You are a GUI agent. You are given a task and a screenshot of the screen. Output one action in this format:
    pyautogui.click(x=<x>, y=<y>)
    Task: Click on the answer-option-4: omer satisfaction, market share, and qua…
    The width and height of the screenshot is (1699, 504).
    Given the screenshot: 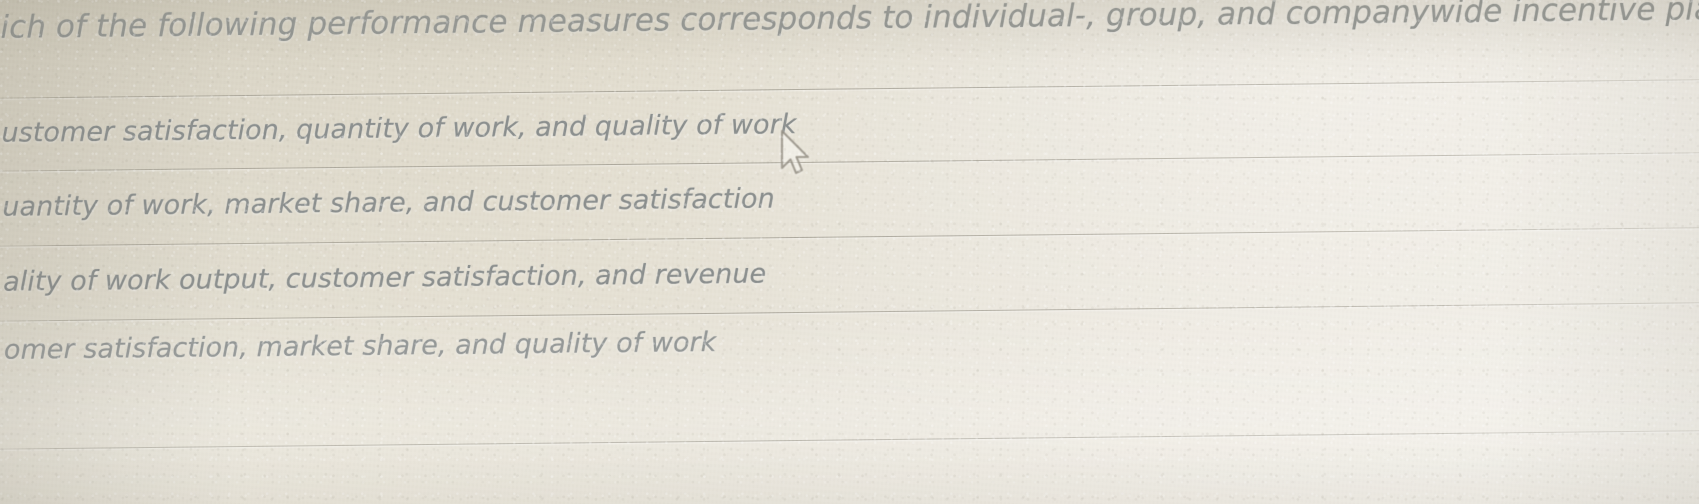 What is the action you would take?
    pyautogui.click(x=360, y=346)
    